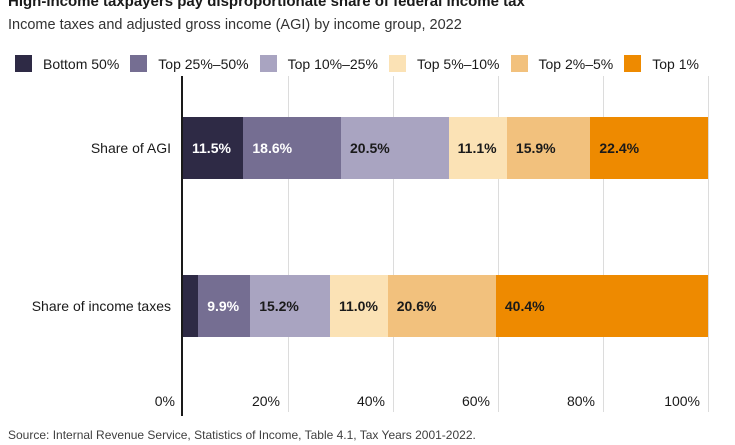  I want to click on x-tick-label-100: 100%, so click(682, 401).